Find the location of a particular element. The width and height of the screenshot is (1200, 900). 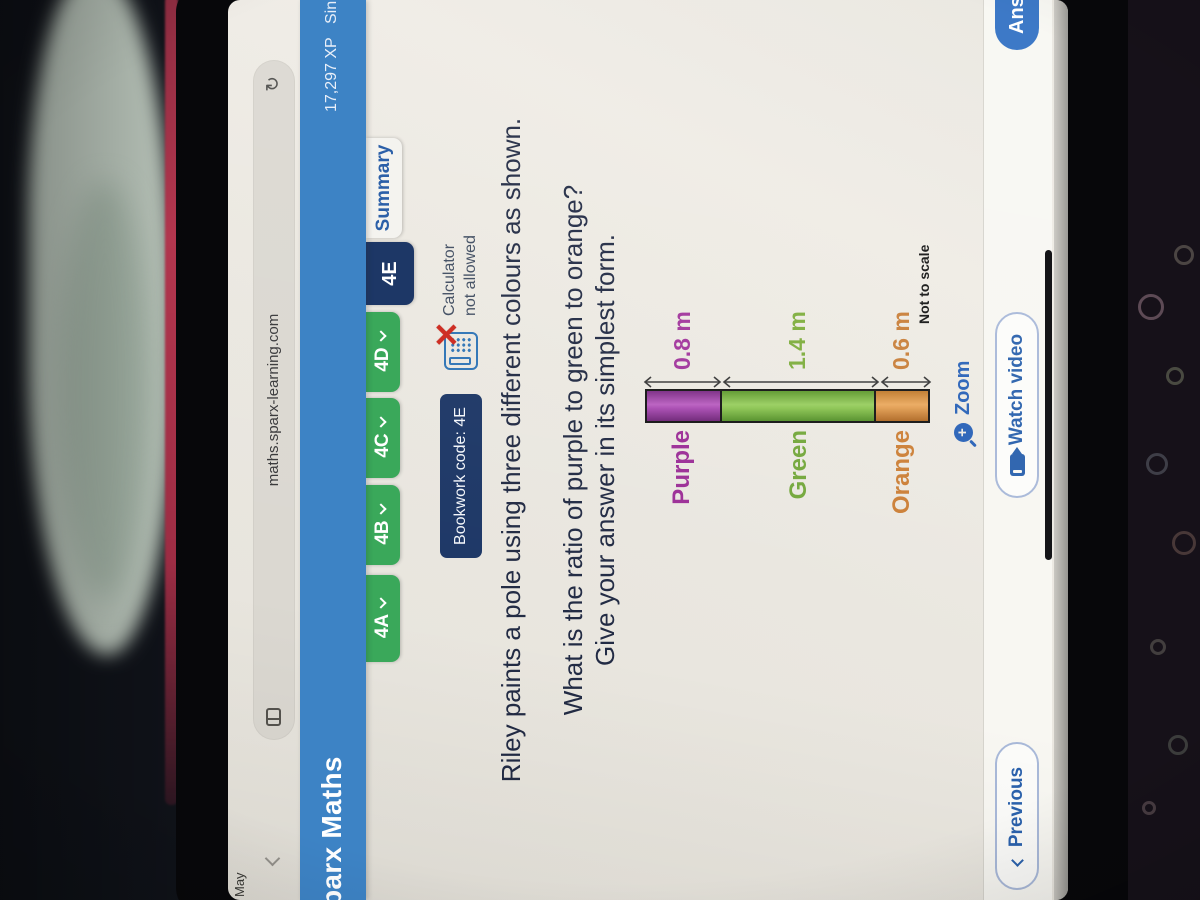

pole-diagram is located at coordinates (787, 406).